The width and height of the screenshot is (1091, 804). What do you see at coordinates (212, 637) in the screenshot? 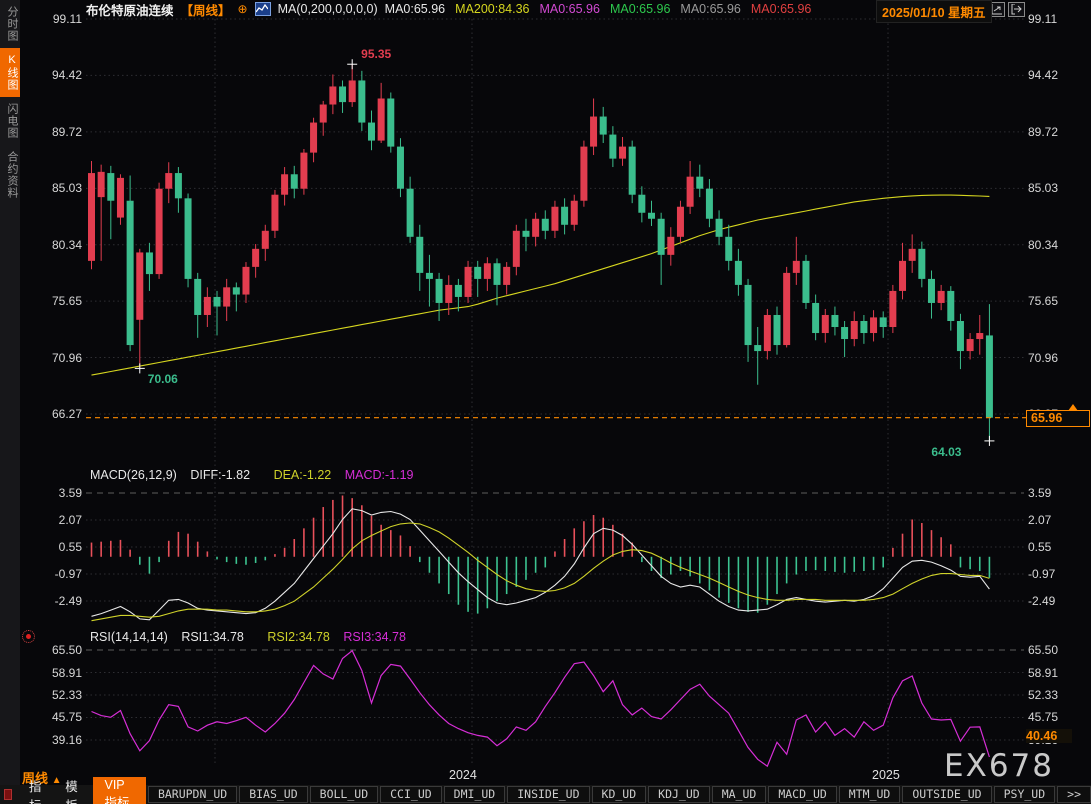
I see `rsi1-value: RSI1:34.78` at bounding box center [212, 637].